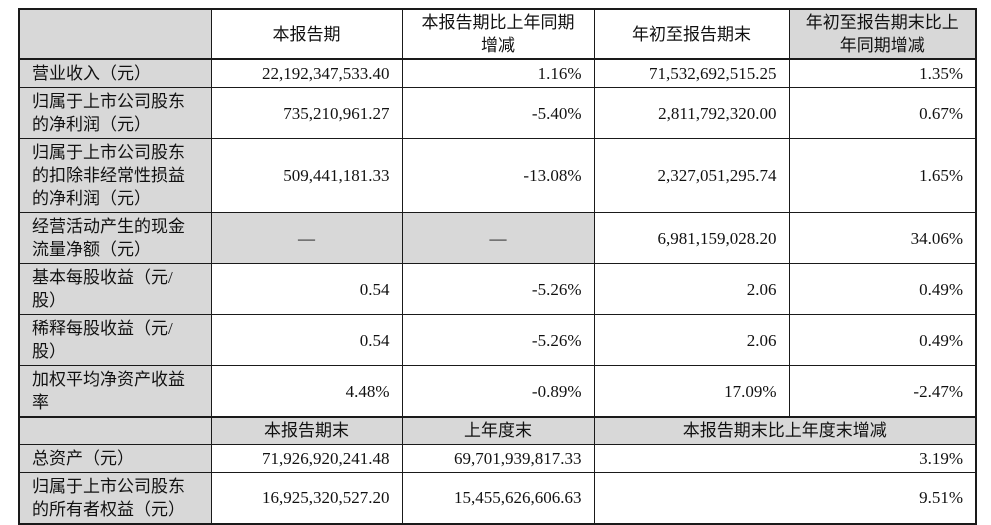 This screenshot has height=525, width=991. Describe the element at coordinates (882, 73) in the screenshot. I see `cell-value: 1.35%` at that location.